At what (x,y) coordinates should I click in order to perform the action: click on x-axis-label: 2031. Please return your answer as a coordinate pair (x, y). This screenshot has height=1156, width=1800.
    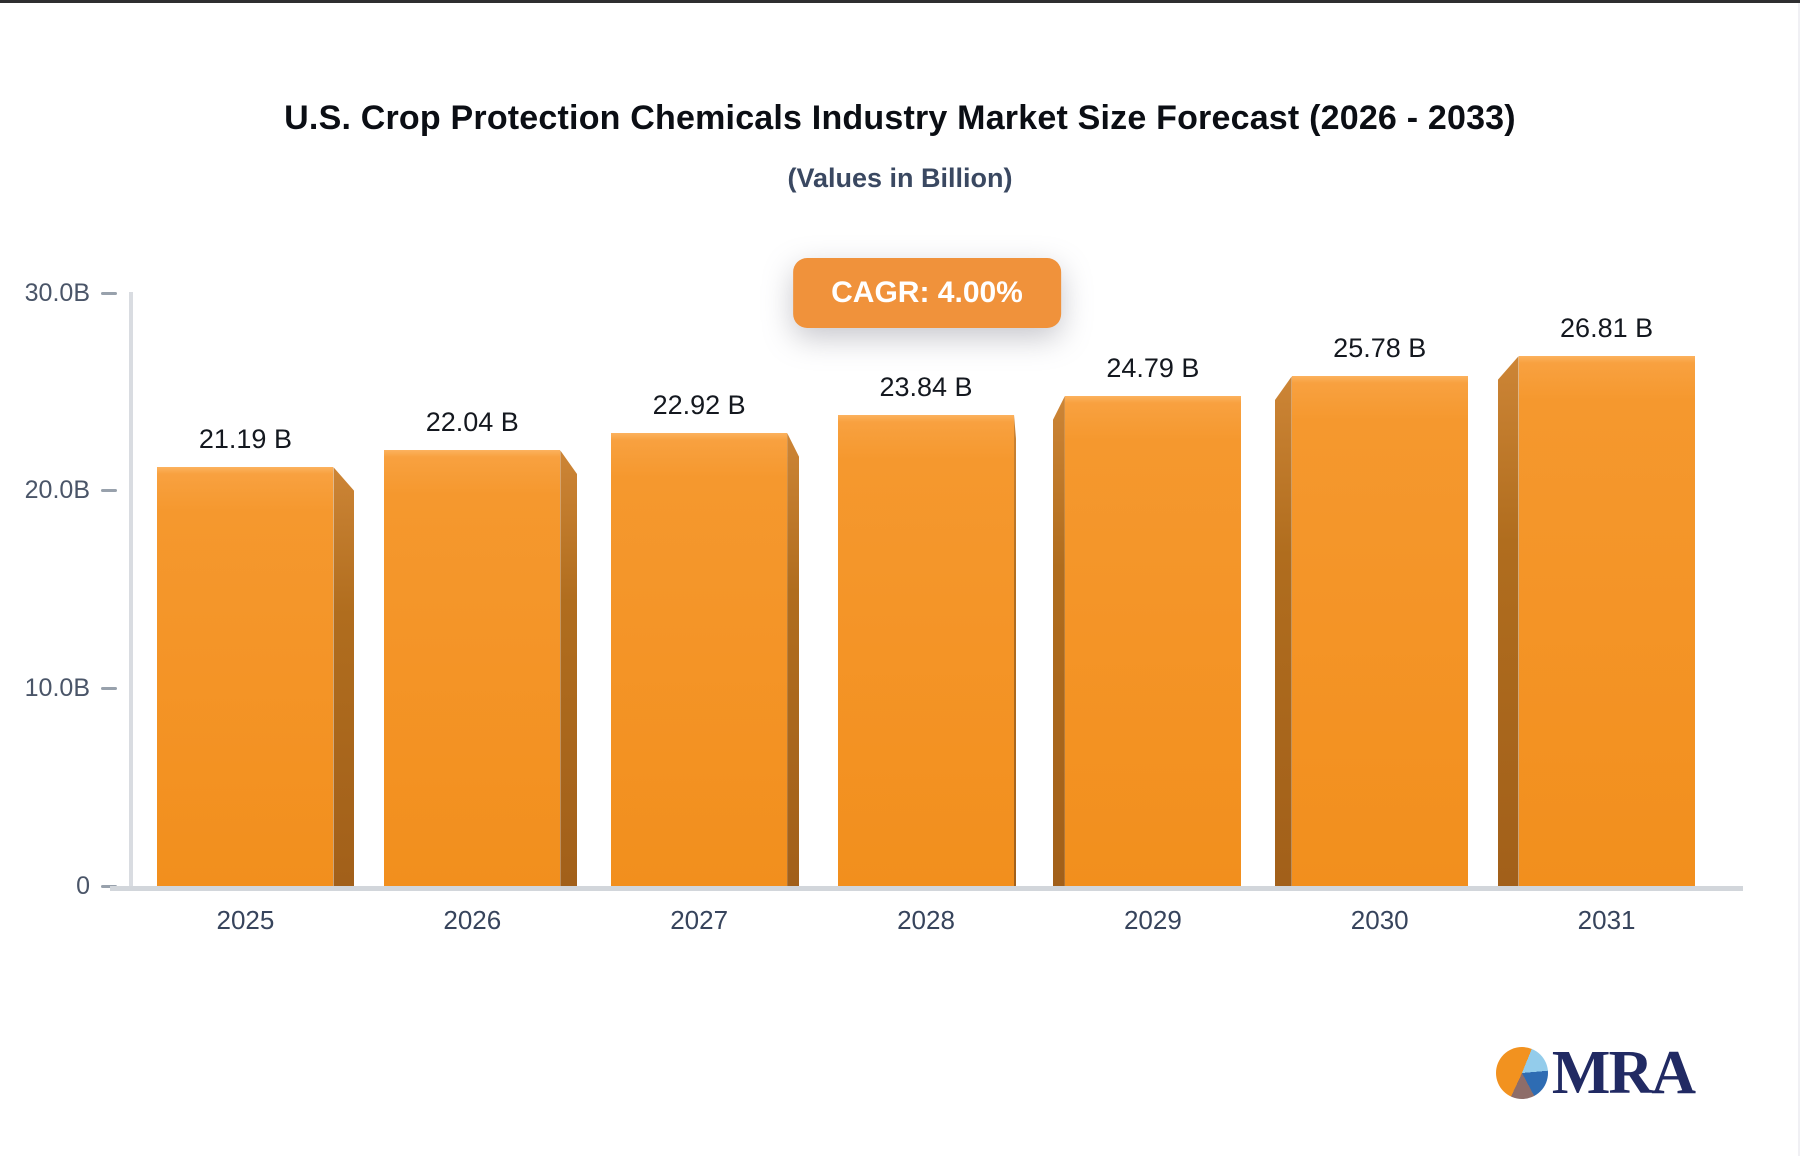
    Looking at the image, I should click on (1606, 920).